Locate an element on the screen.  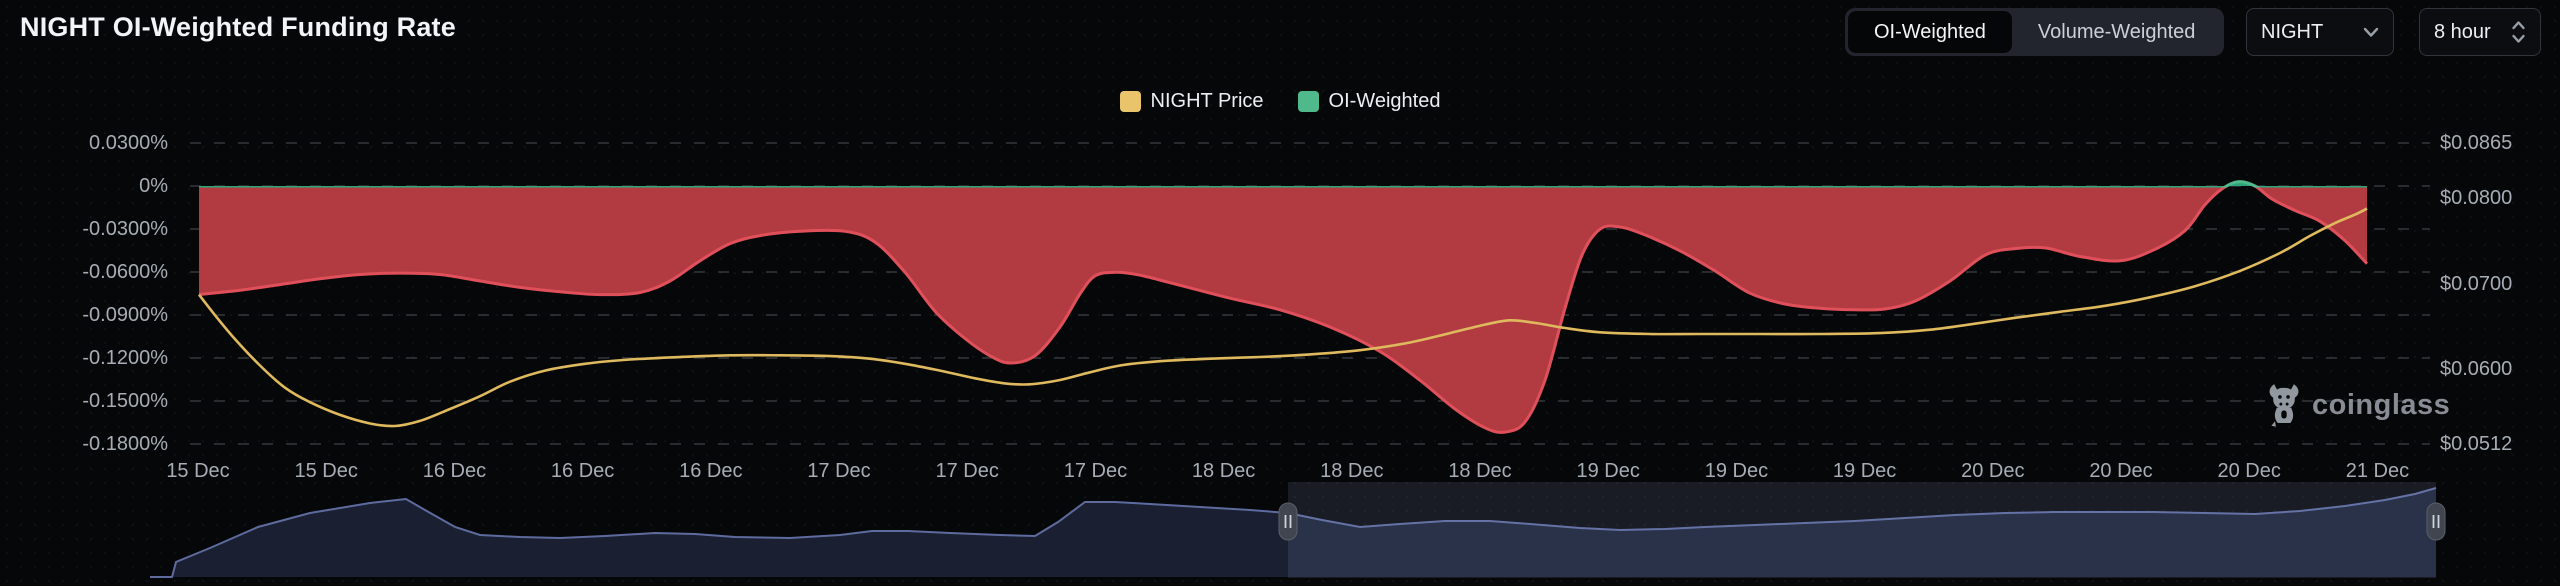
left-axis-tick: -0.0300% is located at coordinates (125, 229).